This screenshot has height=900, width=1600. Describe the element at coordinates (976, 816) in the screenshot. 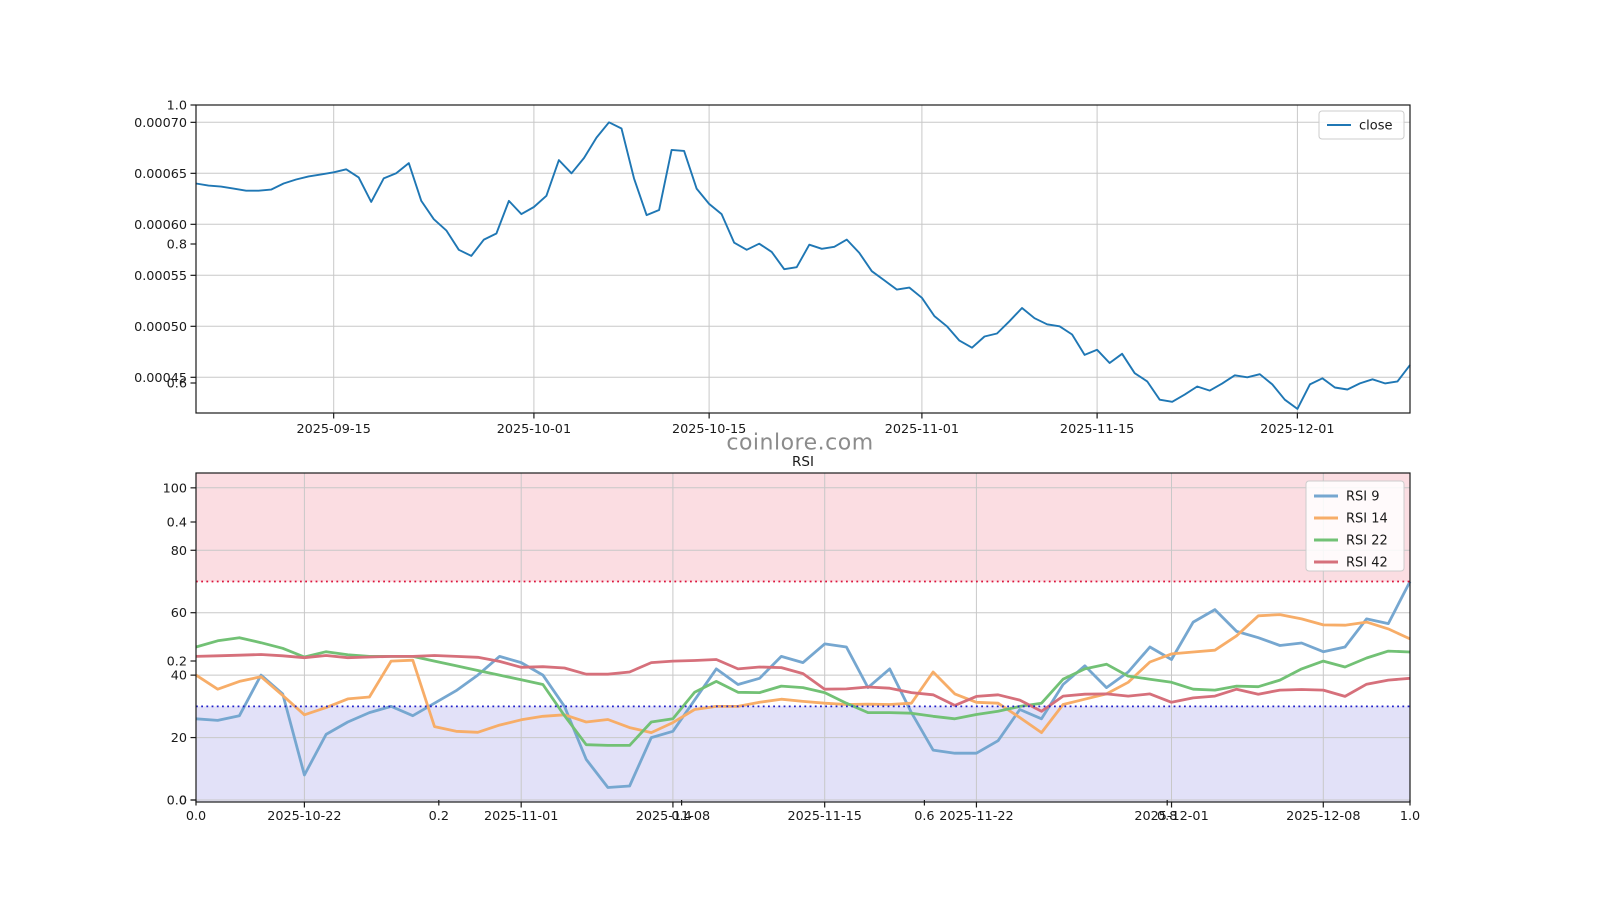

I see `x-tick-label: 2025-11-22` at that location.